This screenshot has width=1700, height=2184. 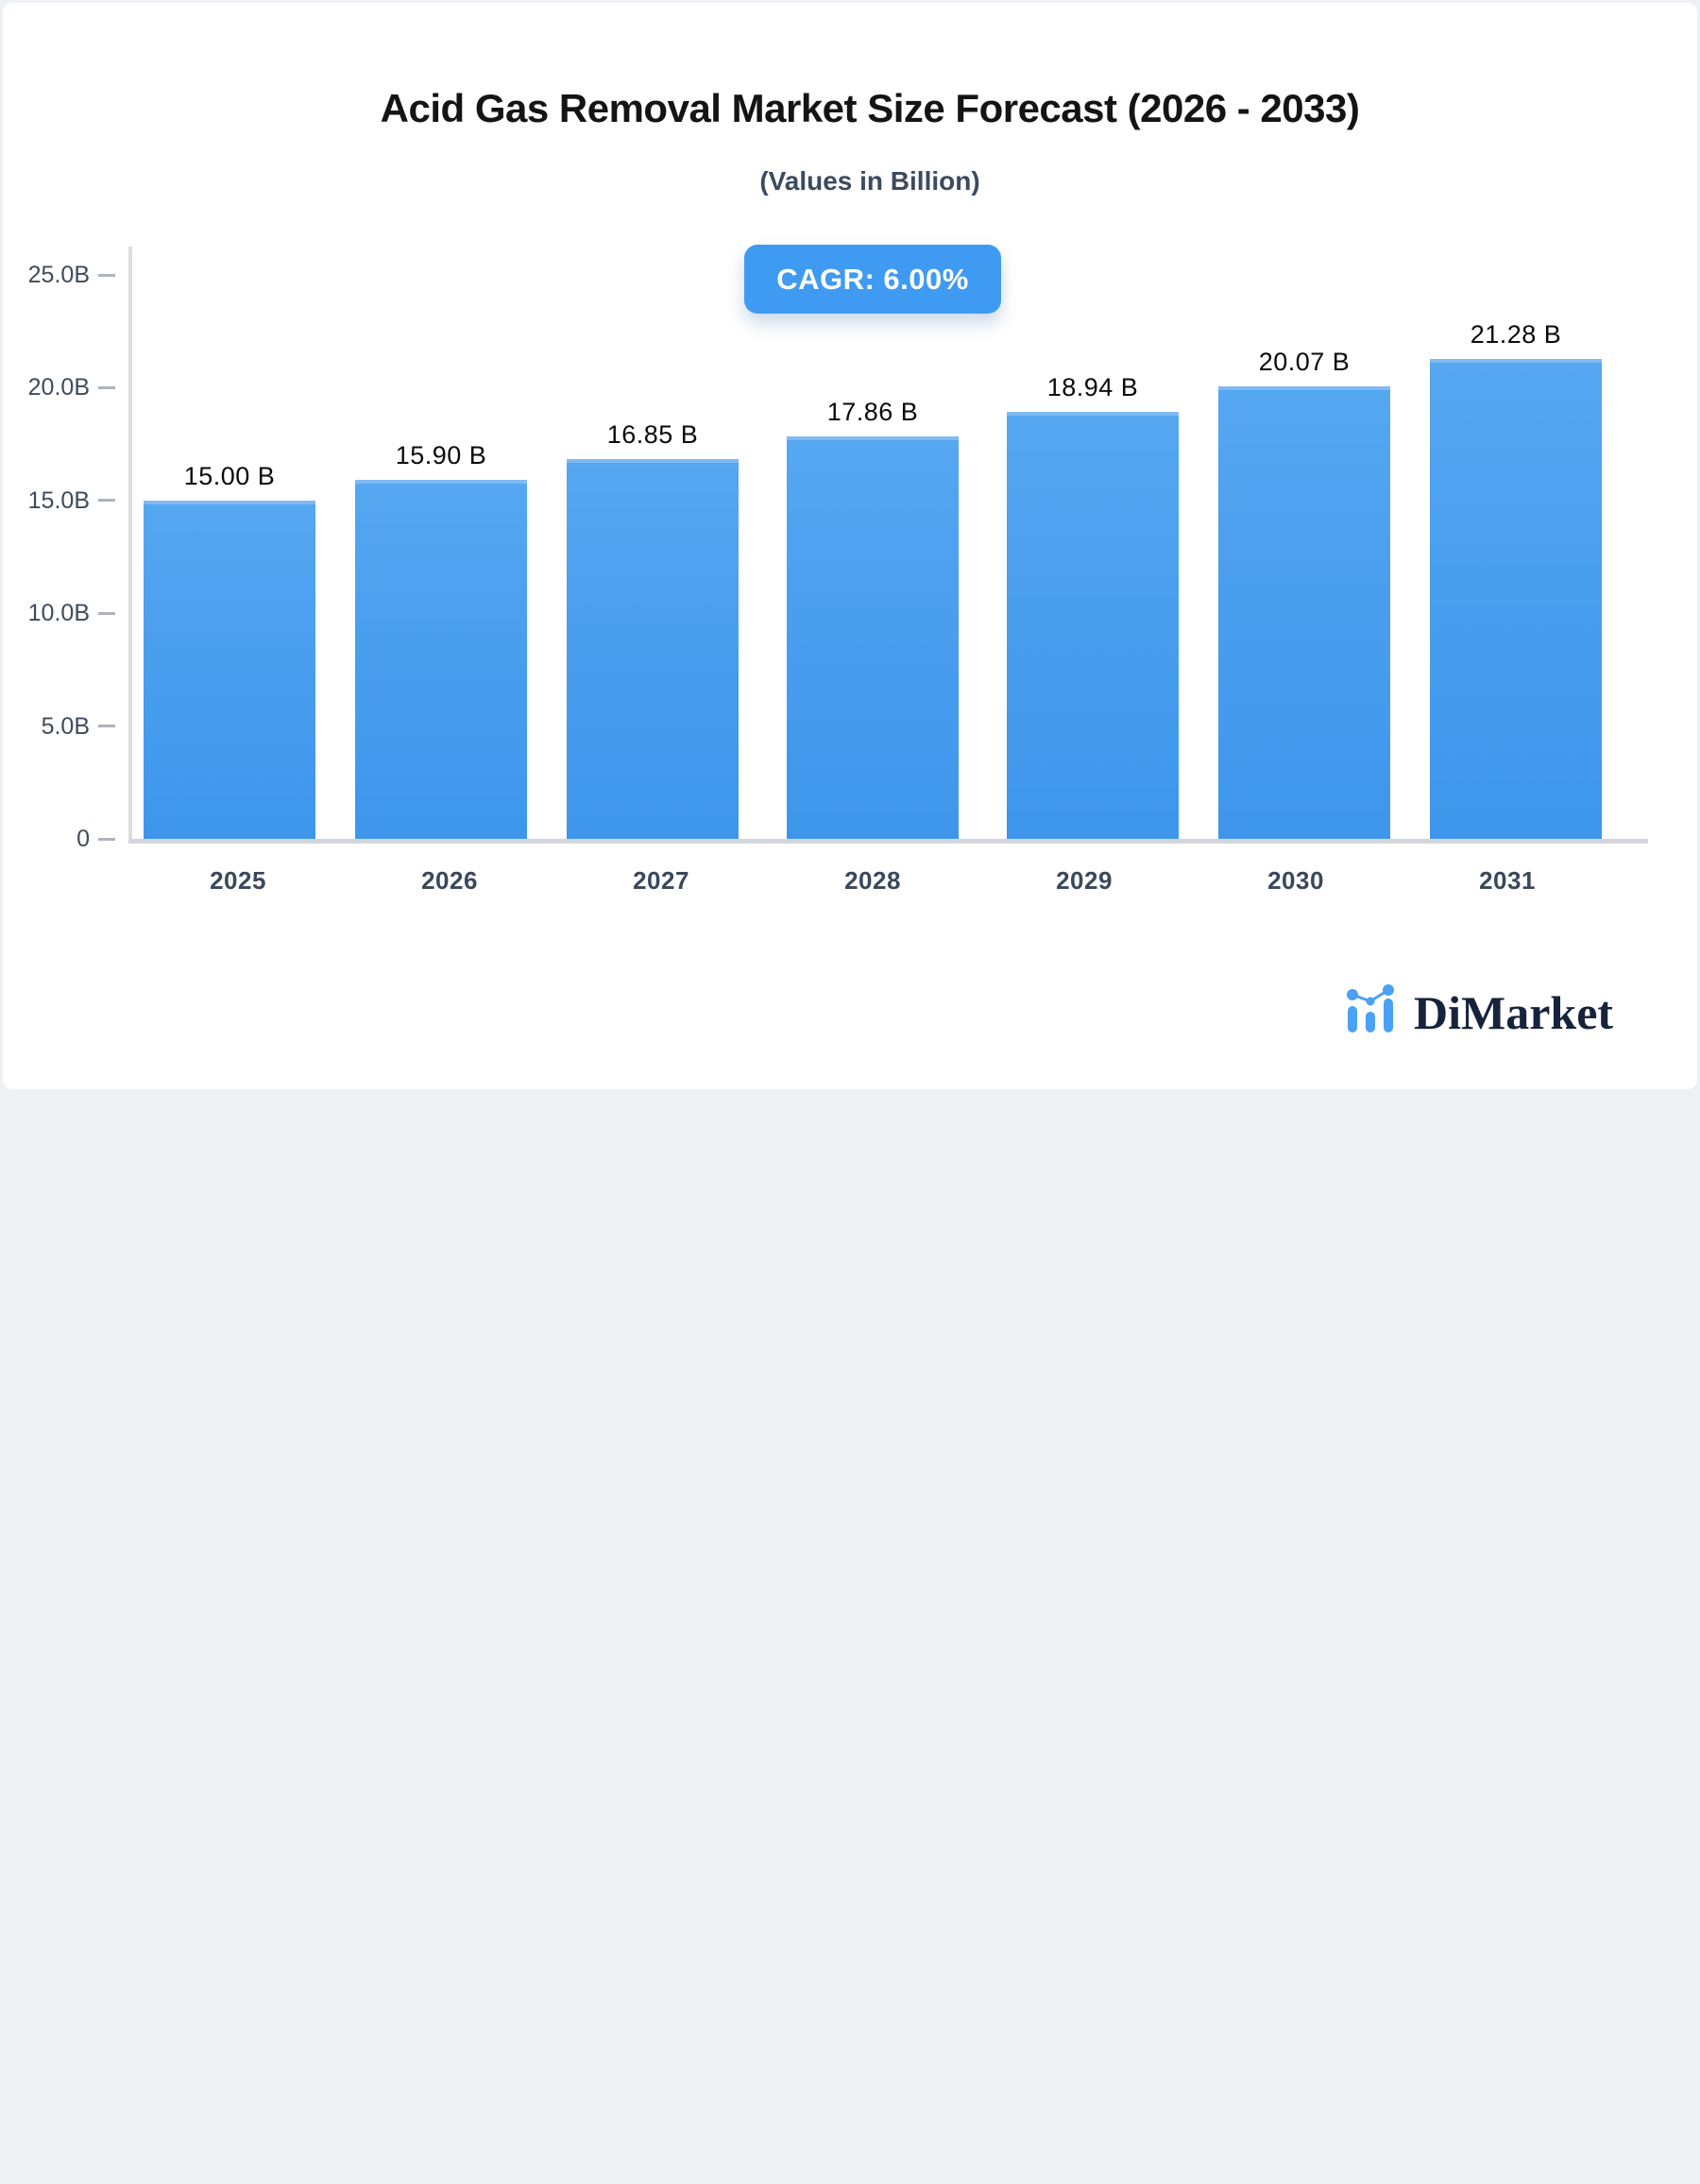 I want to click on x-axis-label-2031: 2031, so click(x=1507, y=880).